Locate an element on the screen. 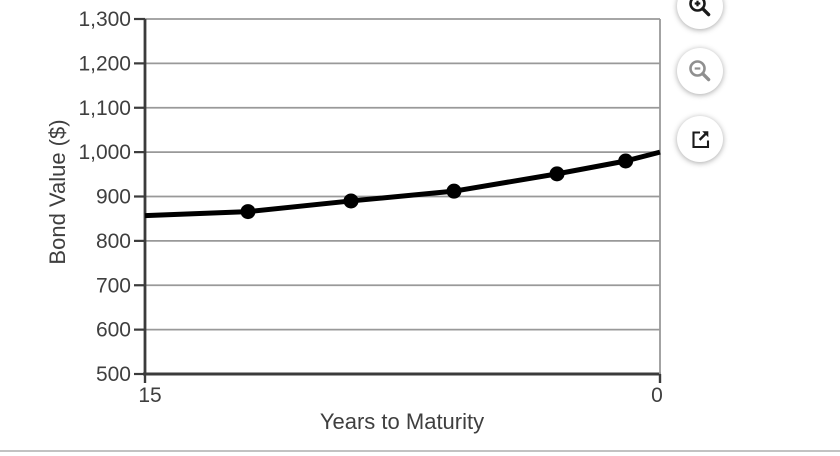 The width and height of the screenshot is (840, 456). x-tick-label: 0 is located at coordinates (657, 395).